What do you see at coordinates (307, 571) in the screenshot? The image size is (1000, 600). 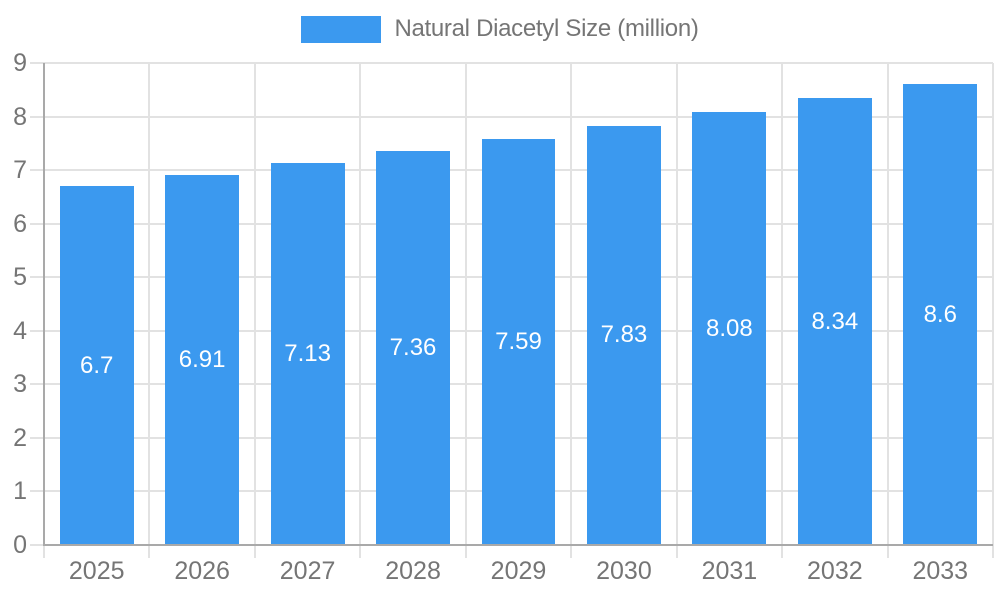 I see `x-axis-label: 2027` at bounding box center [307, 571].